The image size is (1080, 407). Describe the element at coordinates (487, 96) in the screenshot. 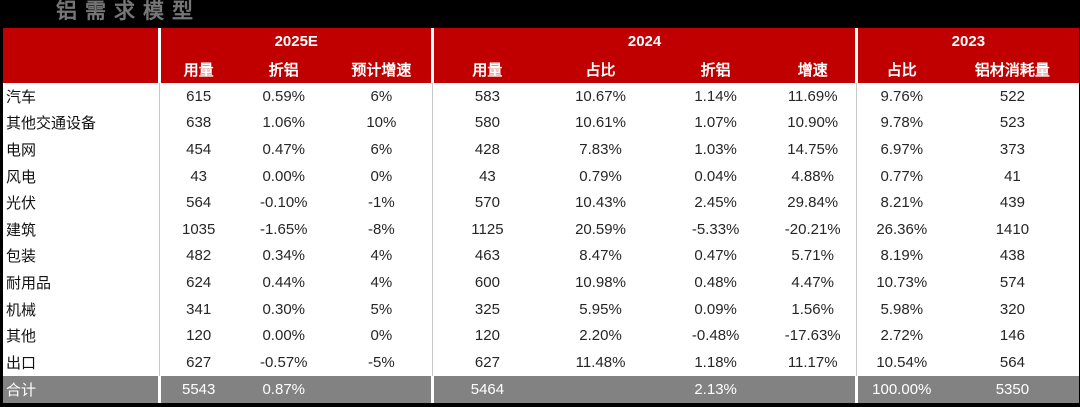

I see `data-cell: 583` at that location.